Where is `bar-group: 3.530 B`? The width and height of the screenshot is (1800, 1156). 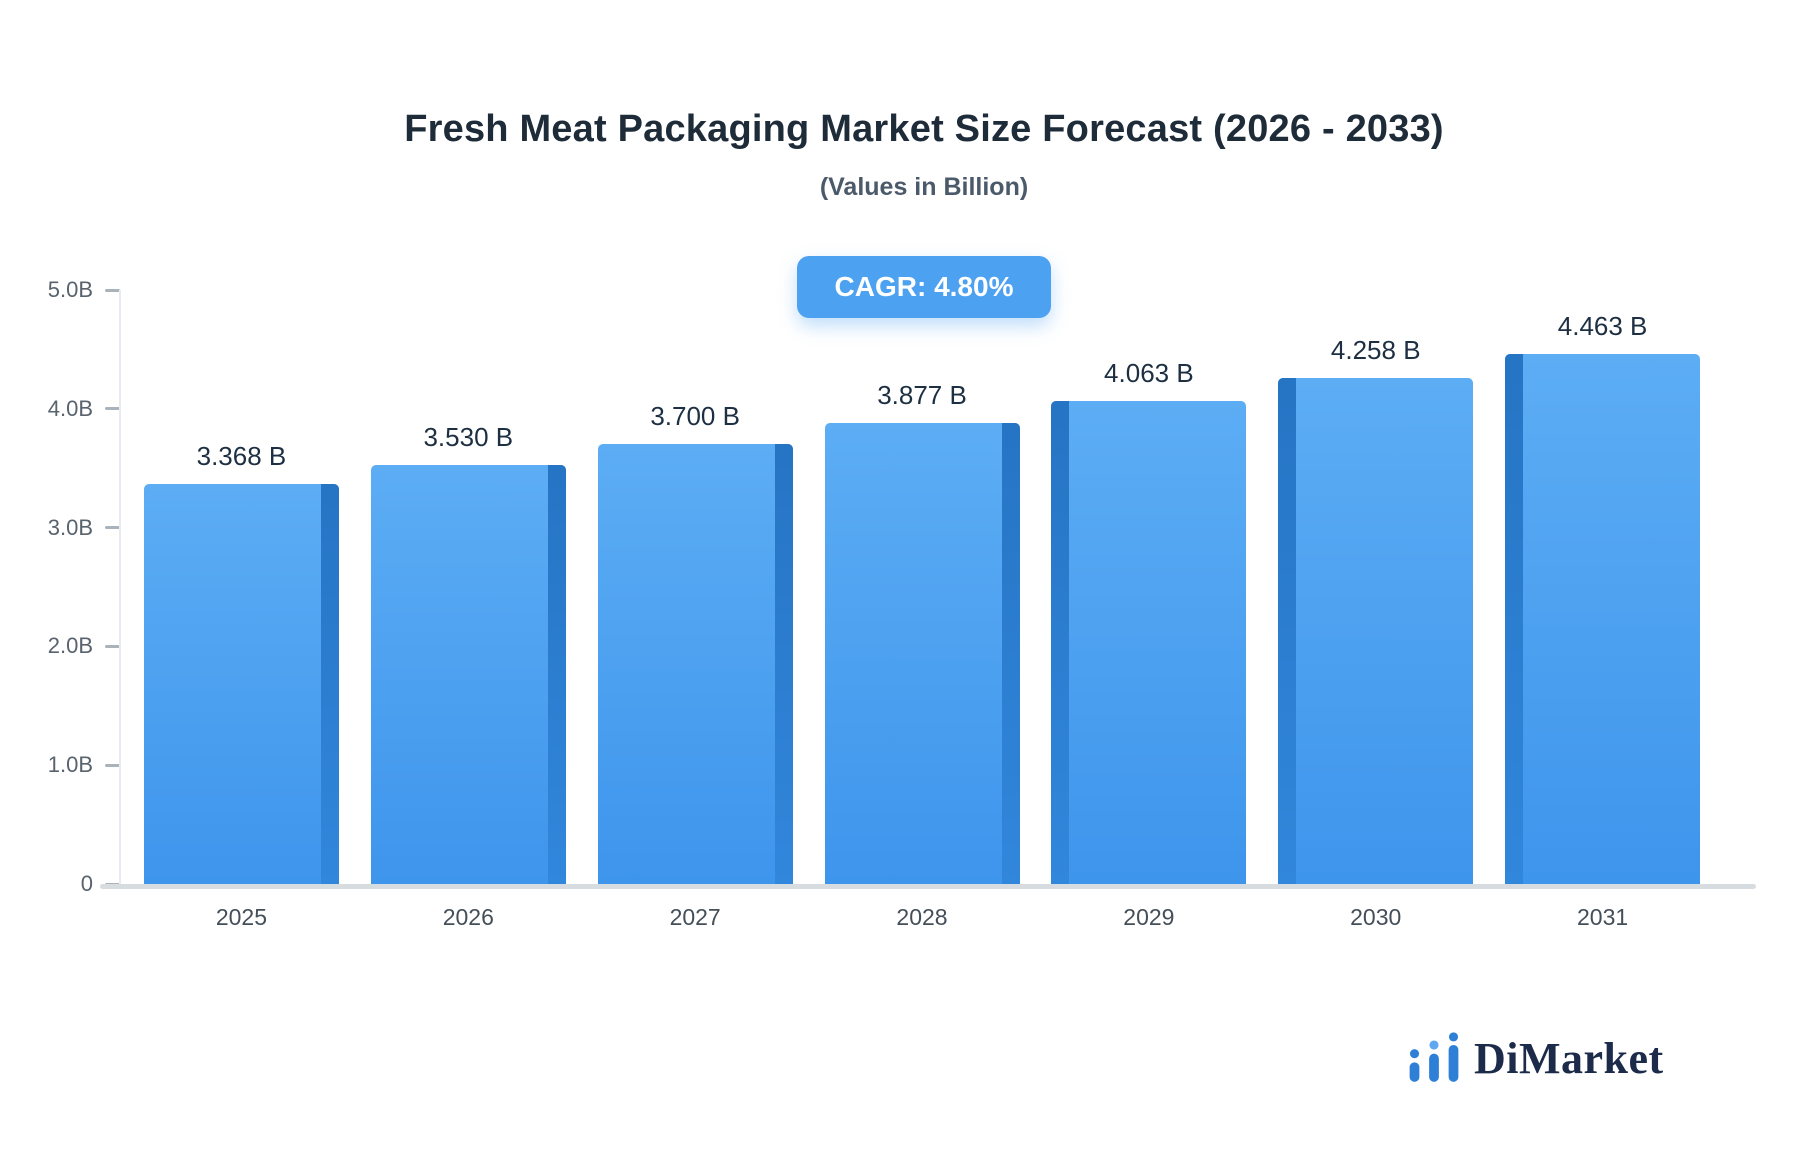
bar-group: 3.530 B is located at coordinates (468, 653).